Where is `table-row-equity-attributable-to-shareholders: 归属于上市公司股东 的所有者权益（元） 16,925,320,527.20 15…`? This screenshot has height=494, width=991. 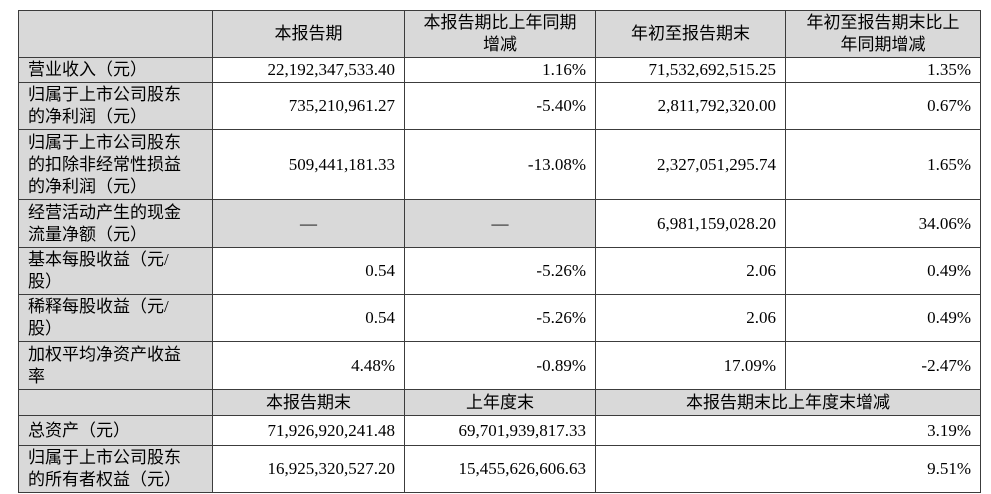
table-row-equity-attributable-to-shareholders: 归属于上市公司股东 的所有者权益（元） 16,925,320,527.20 15… is located at coordinates (499, 469).